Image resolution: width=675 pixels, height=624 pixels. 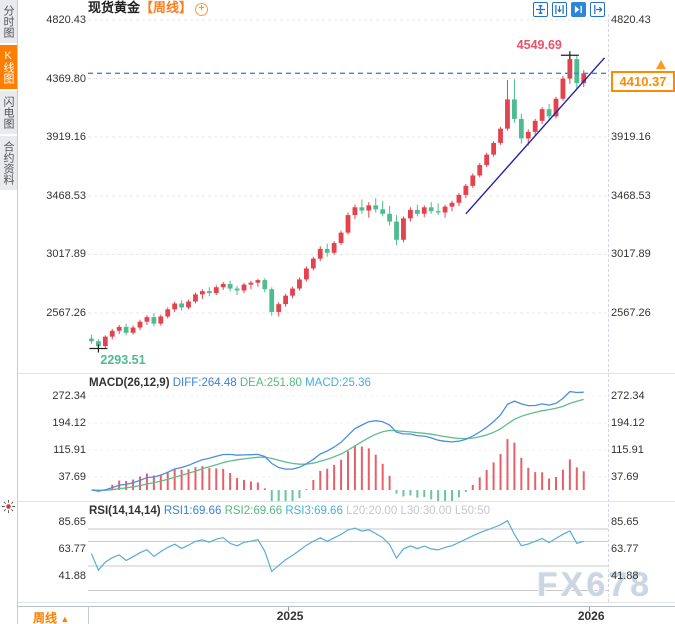 What do you see at coordinates (65, 619) in the screenshot?
I see `tab-up-arrow-icon: ▲` at bounding box center [65, 619].